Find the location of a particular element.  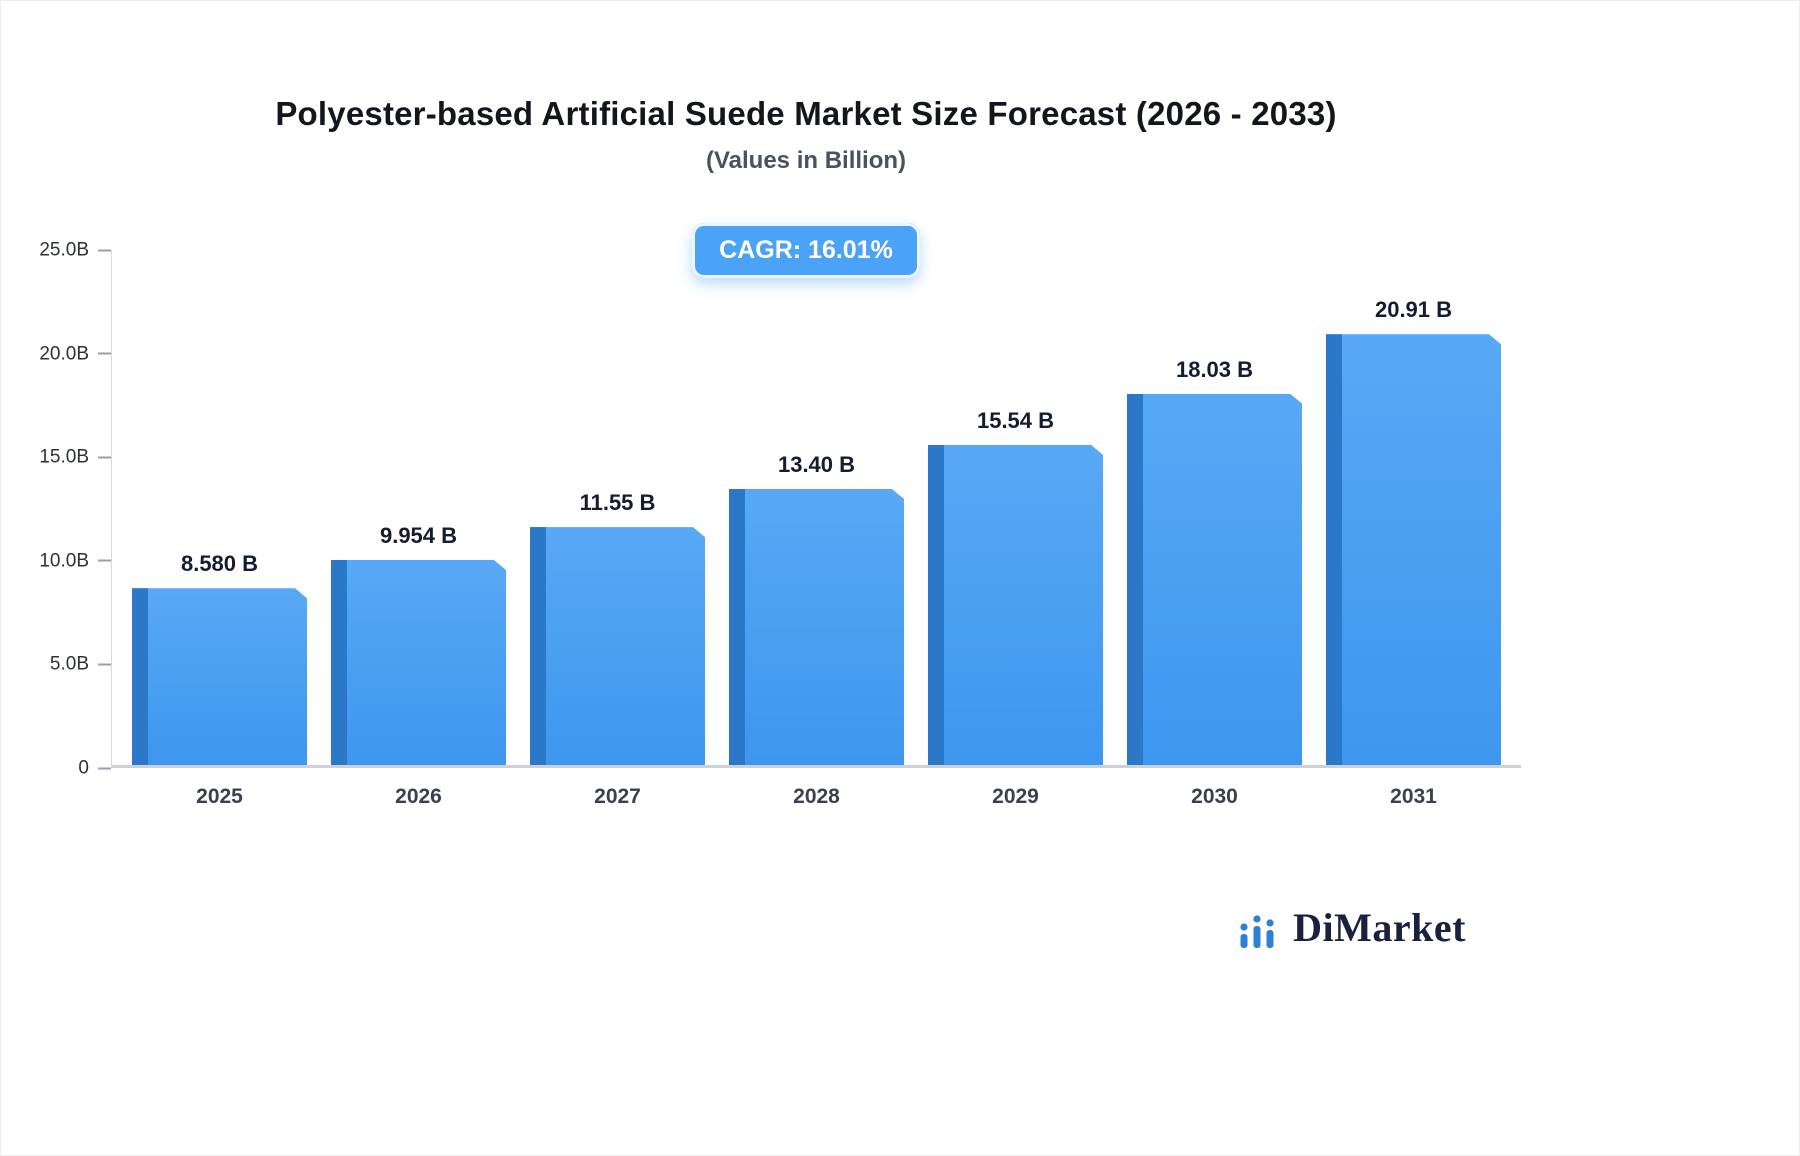

bar-chart-icon is located at coordinates (1257, 931).